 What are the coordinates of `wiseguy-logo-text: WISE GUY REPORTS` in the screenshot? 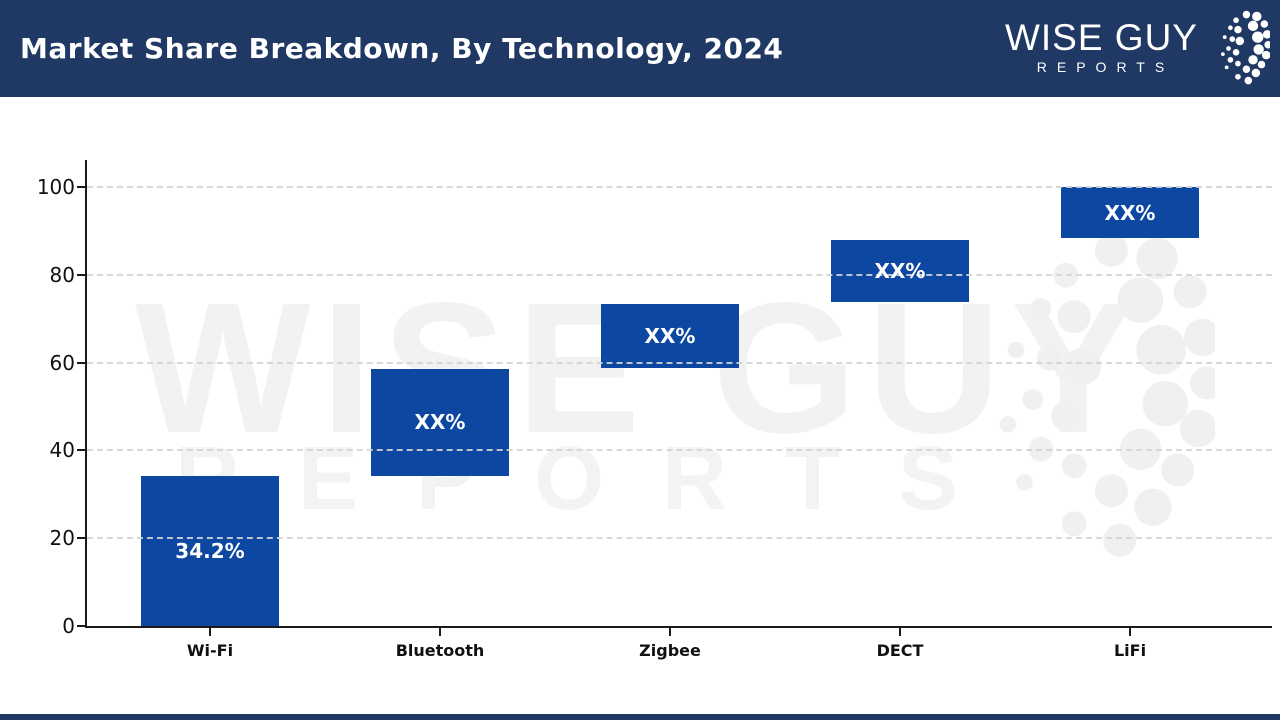 It's located at (1101, 46).